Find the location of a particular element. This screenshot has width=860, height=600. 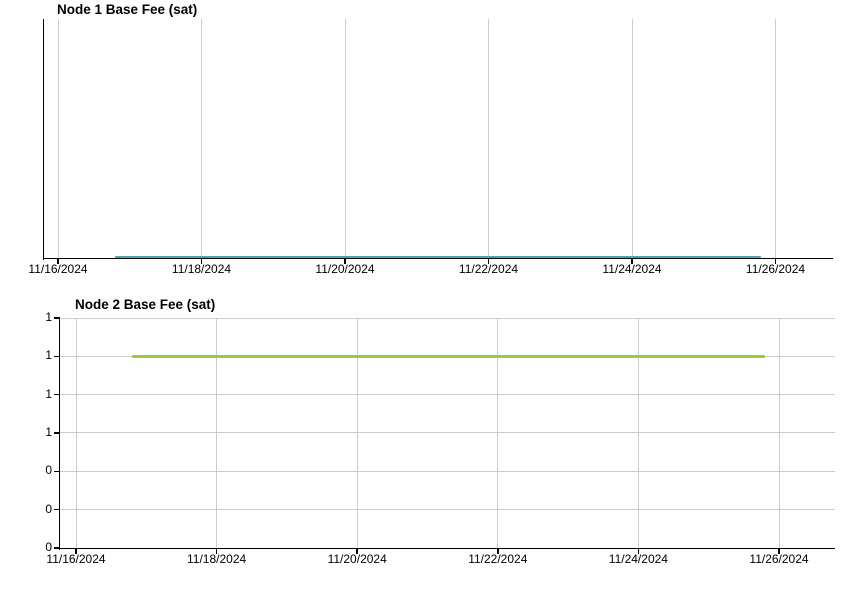

series-line-node1 is located at coordinates (438, 256).